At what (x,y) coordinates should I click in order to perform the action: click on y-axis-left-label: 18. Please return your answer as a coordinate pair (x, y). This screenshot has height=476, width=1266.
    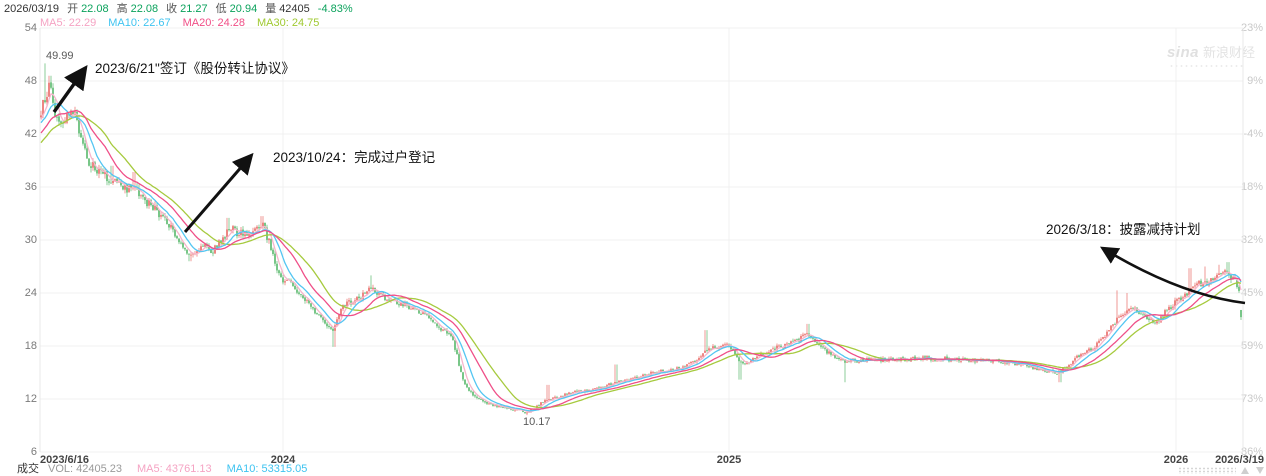
    Looking at the image, I should click on (30, 346).